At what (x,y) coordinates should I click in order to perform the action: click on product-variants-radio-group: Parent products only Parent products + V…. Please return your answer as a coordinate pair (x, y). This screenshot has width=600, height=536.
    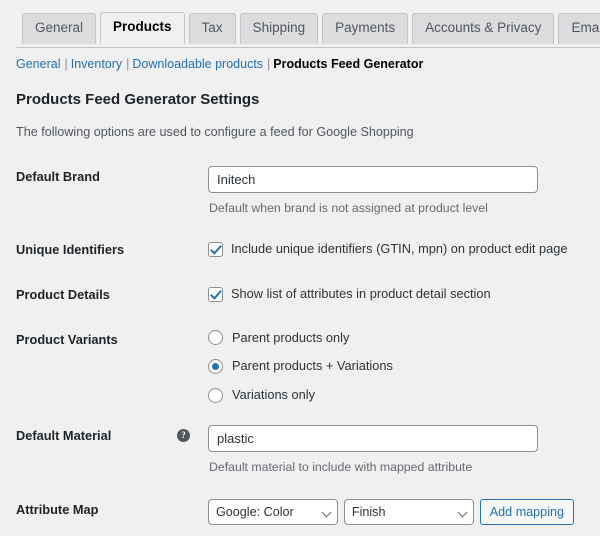
    Looking at the image, I should click on (391, 366).